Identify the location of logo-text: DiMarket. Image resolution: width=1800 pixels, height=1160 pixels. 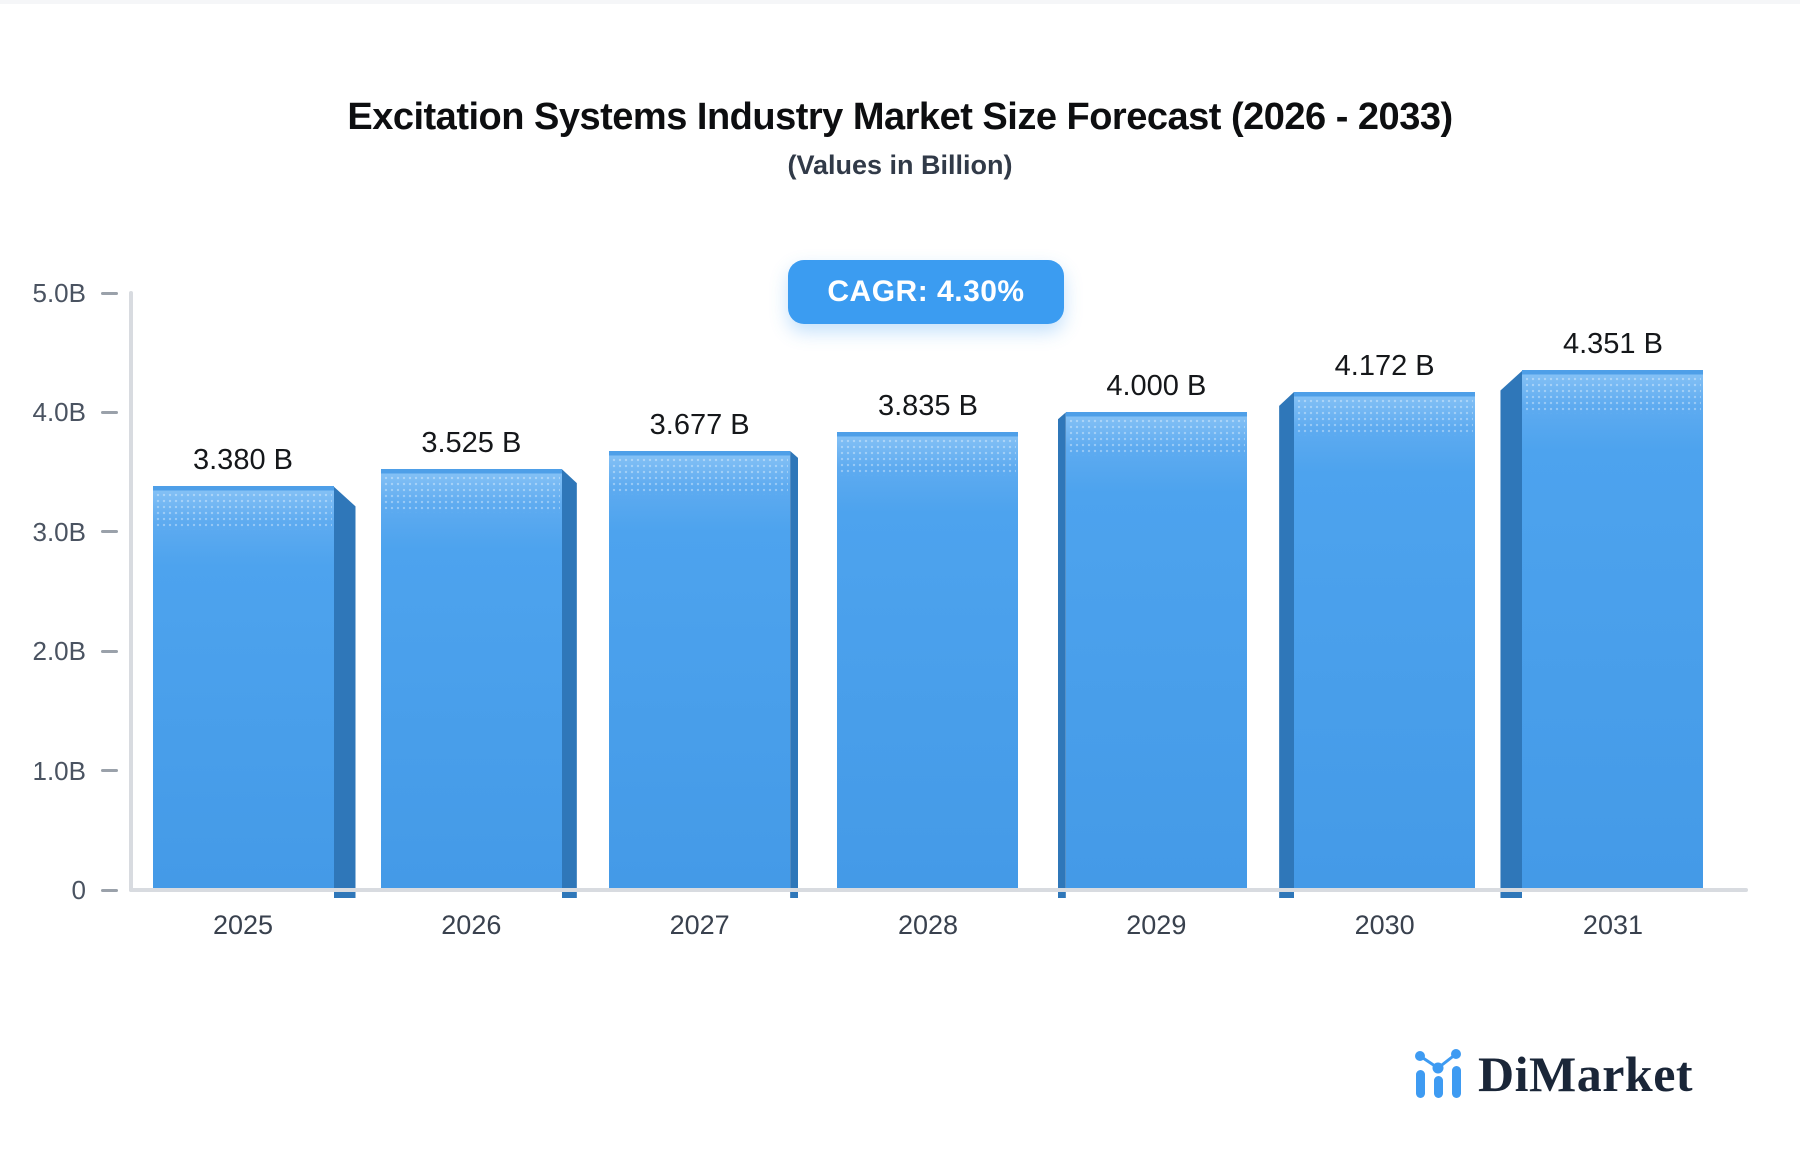
(1586, 1074).